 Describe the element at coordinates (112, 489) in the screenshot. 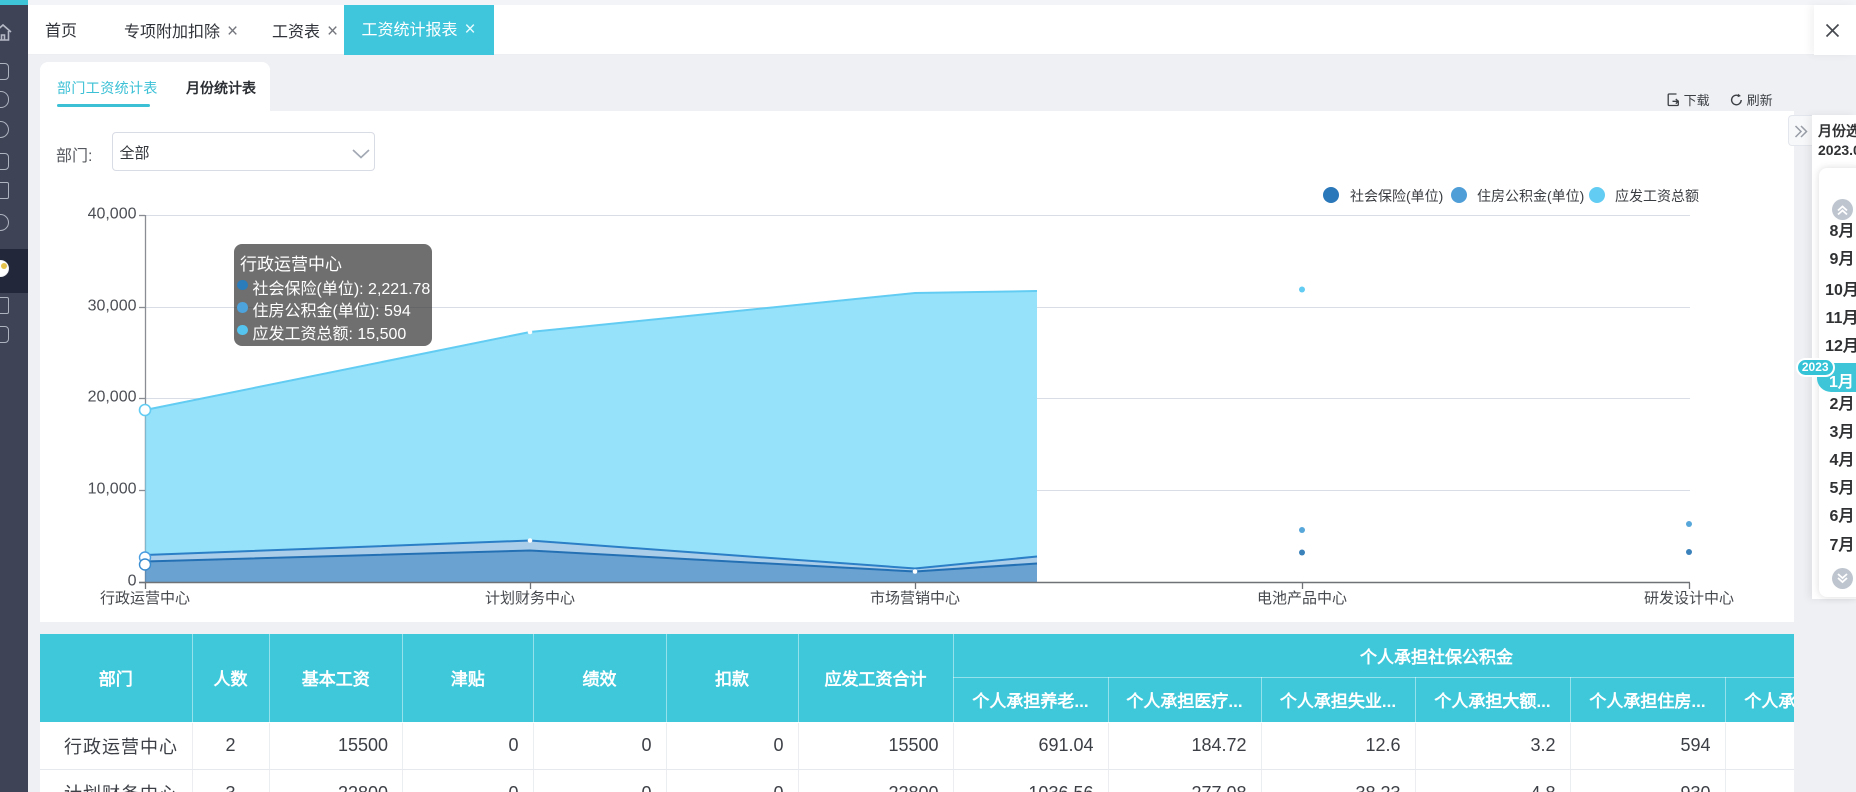

I see `svg-text: 10,000` at that location.